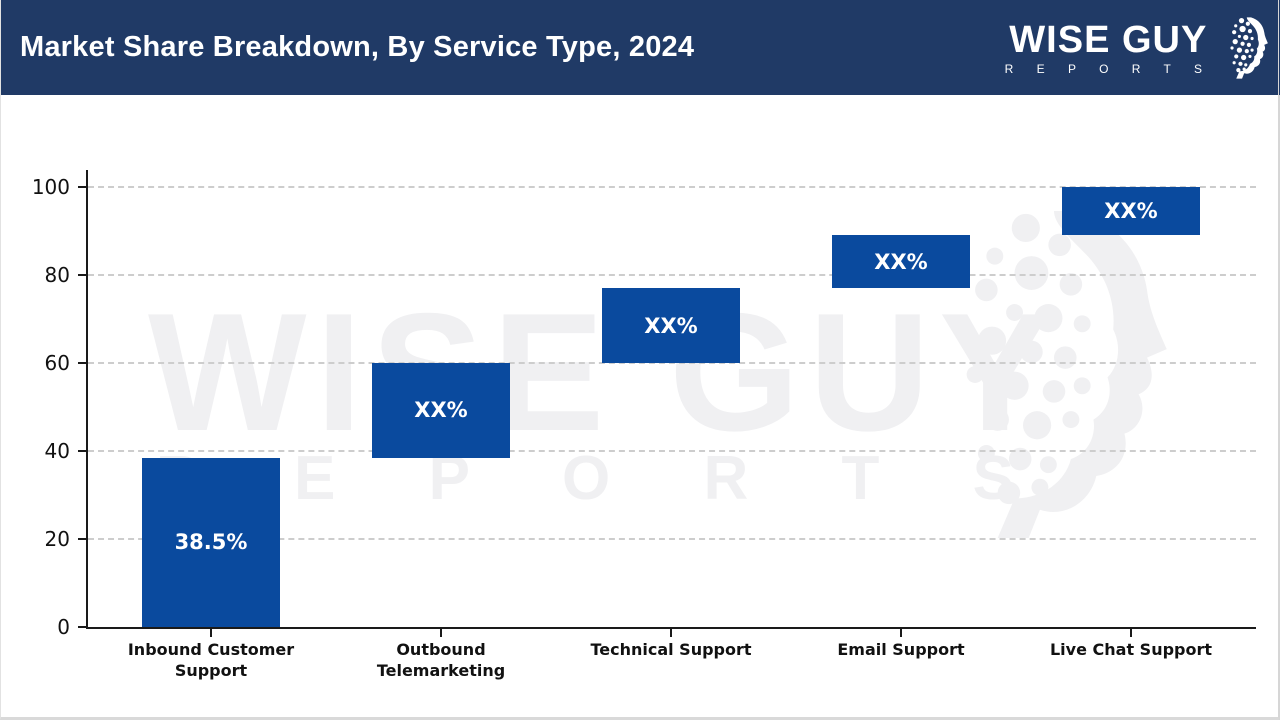  What do you see at coordinates (50, 187) in the screenshot?
I see `y-tick-label: 100` at bounding box center [50, 187].